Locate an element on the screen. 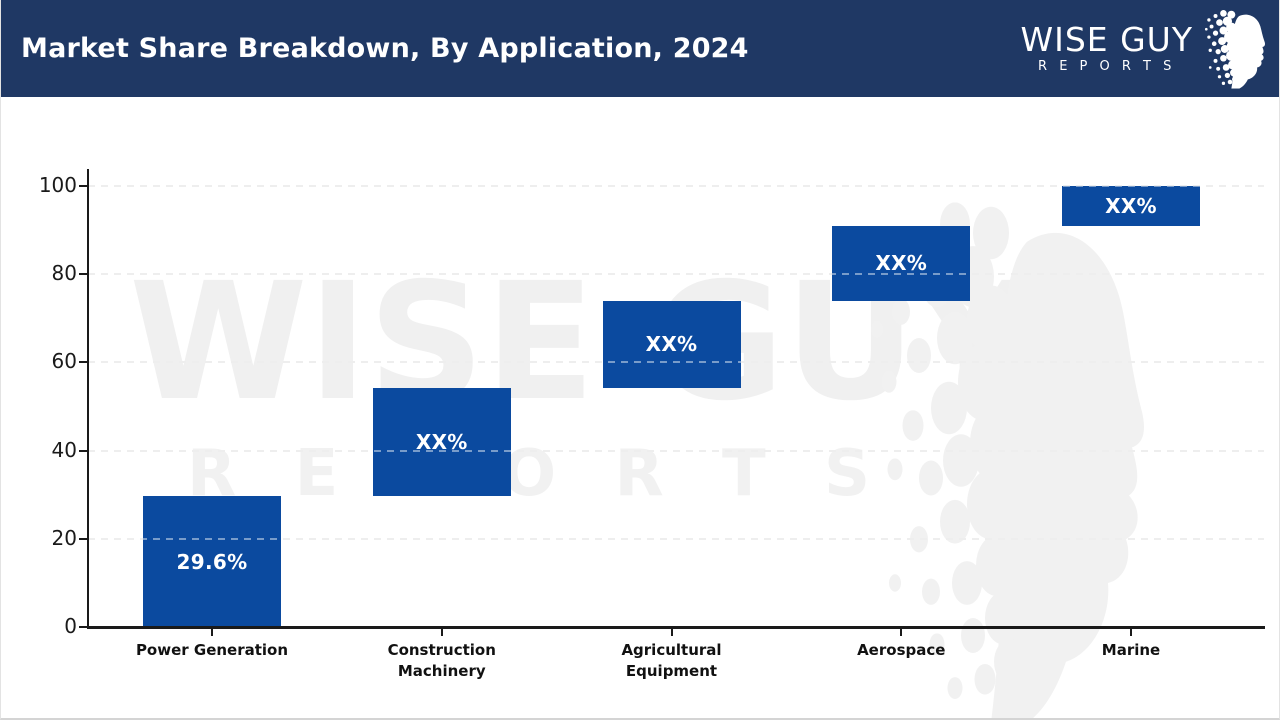 The image size is (1280, 720). y-tick-label-20: 20 is located at coordinates (64, 537).